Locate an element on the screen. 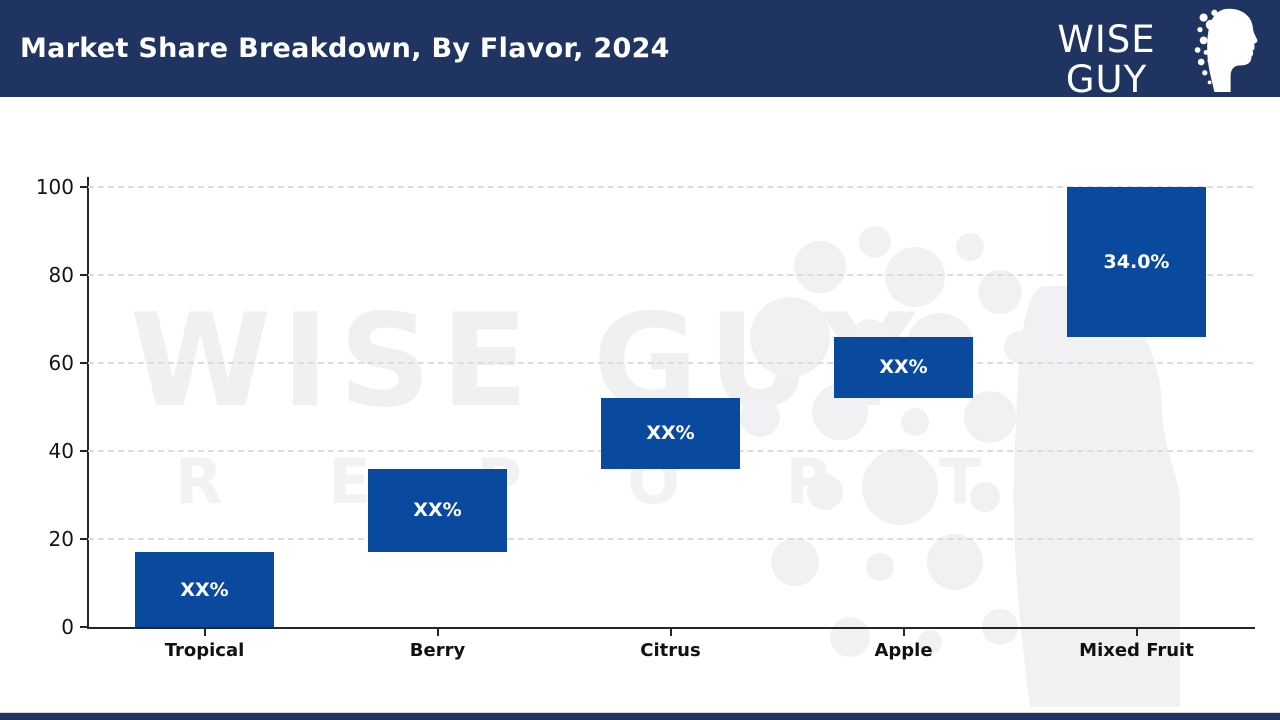 This screenshot has height=720, width=1280. y-axis-line is located at coordinates (88, 403).